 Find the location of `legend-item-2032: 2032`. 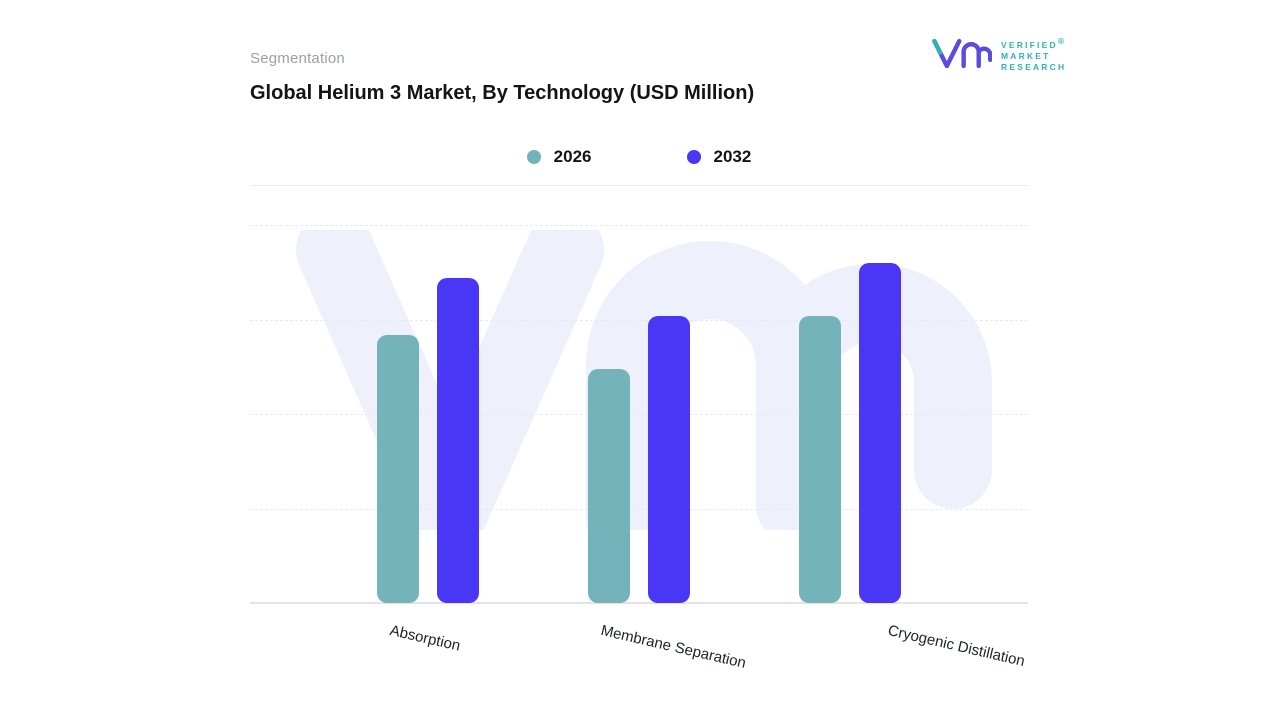

legend-item-2032: 2032 is located at coordinates (719, 157).